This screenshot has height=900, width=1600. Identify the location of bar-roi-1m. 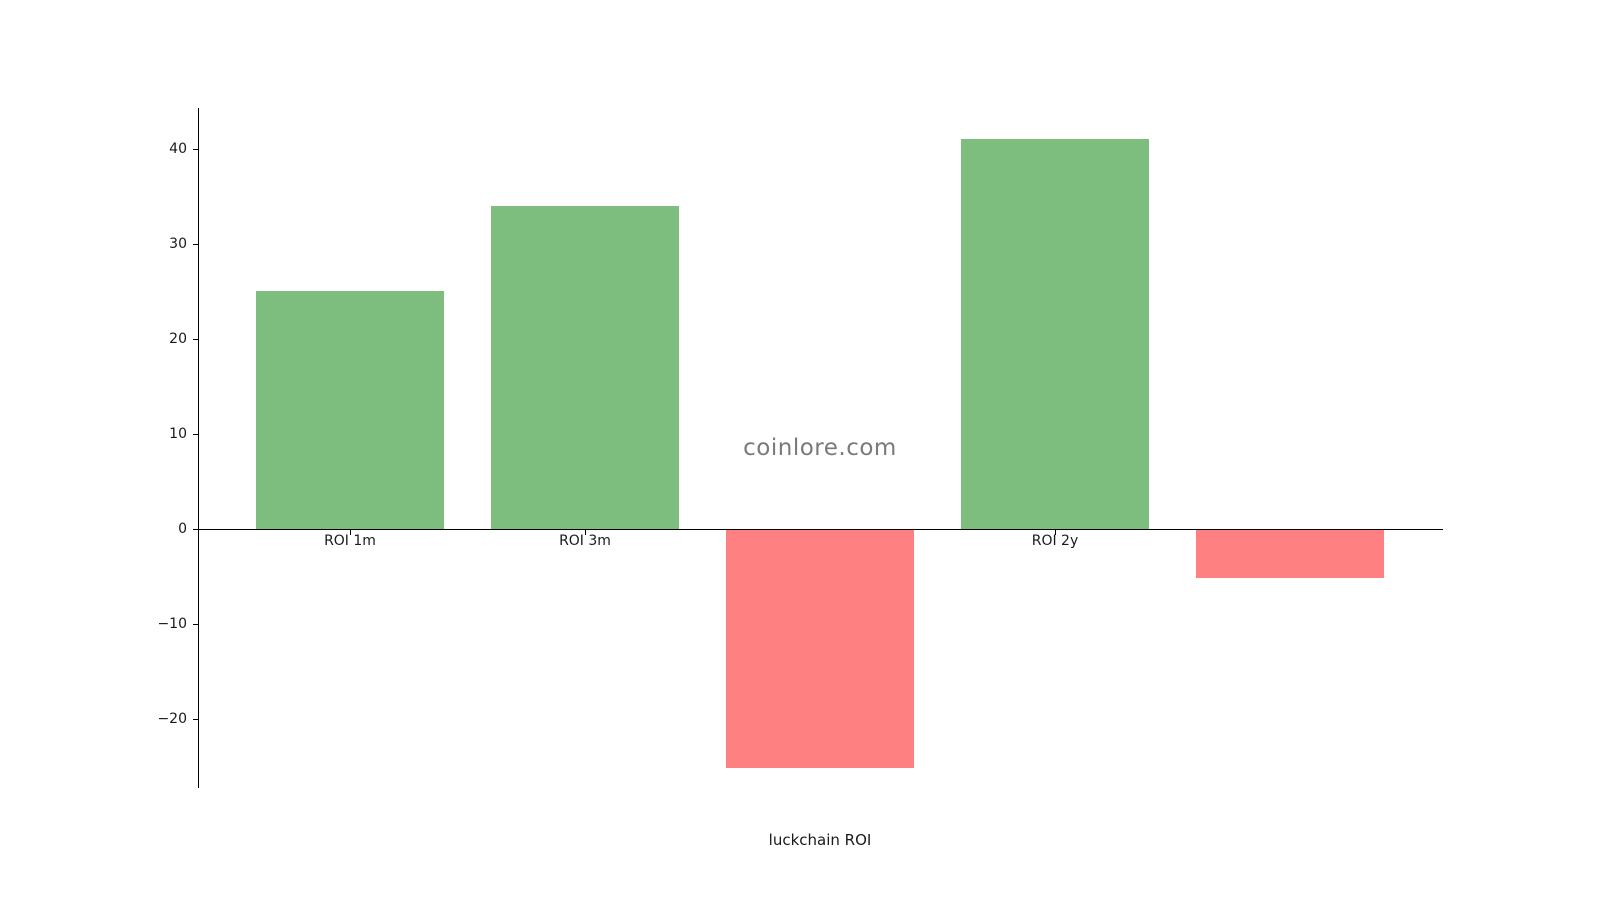
(350, 410).